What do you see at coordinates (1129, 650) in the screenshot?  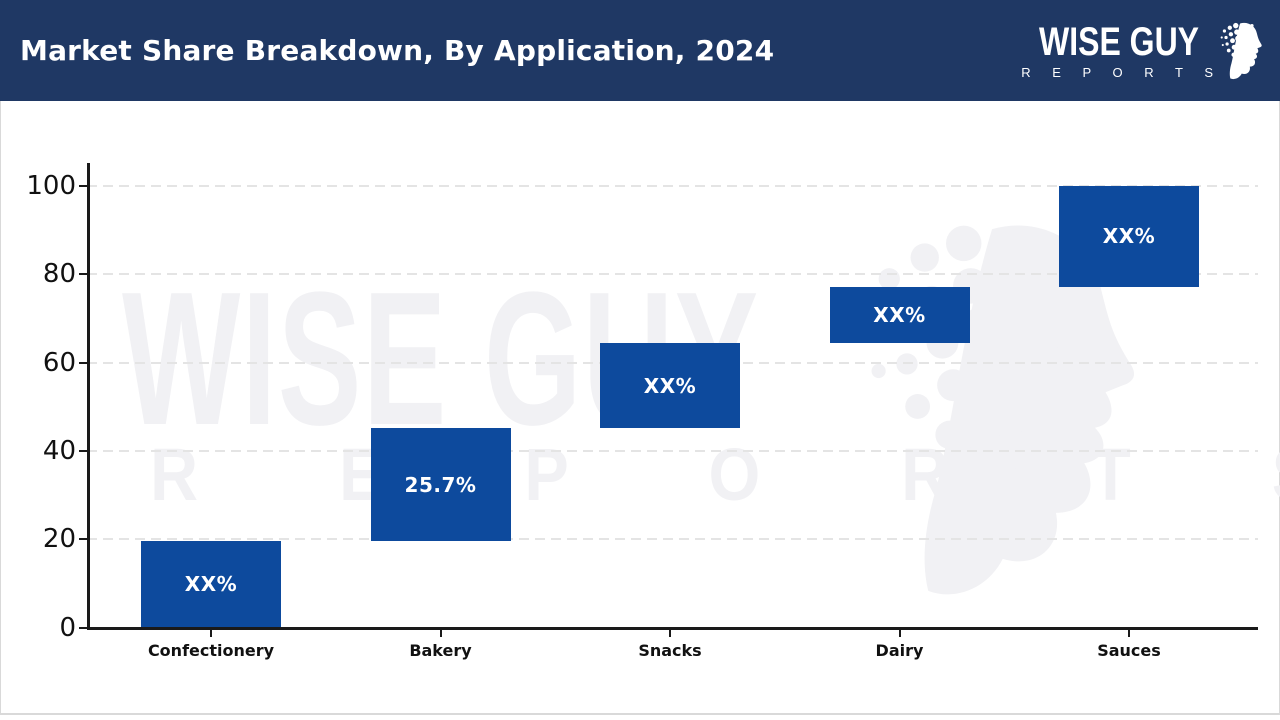 I see `x-tick-label-sauces: Sauces` at bounding box center [1129, 650].